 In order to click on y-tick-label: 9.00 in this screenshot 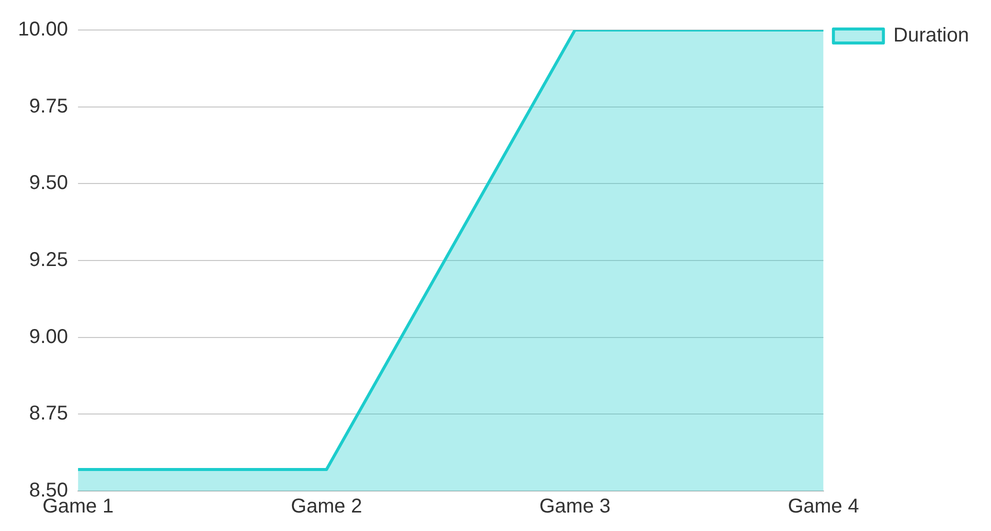, I will do `click(48, 337)`.